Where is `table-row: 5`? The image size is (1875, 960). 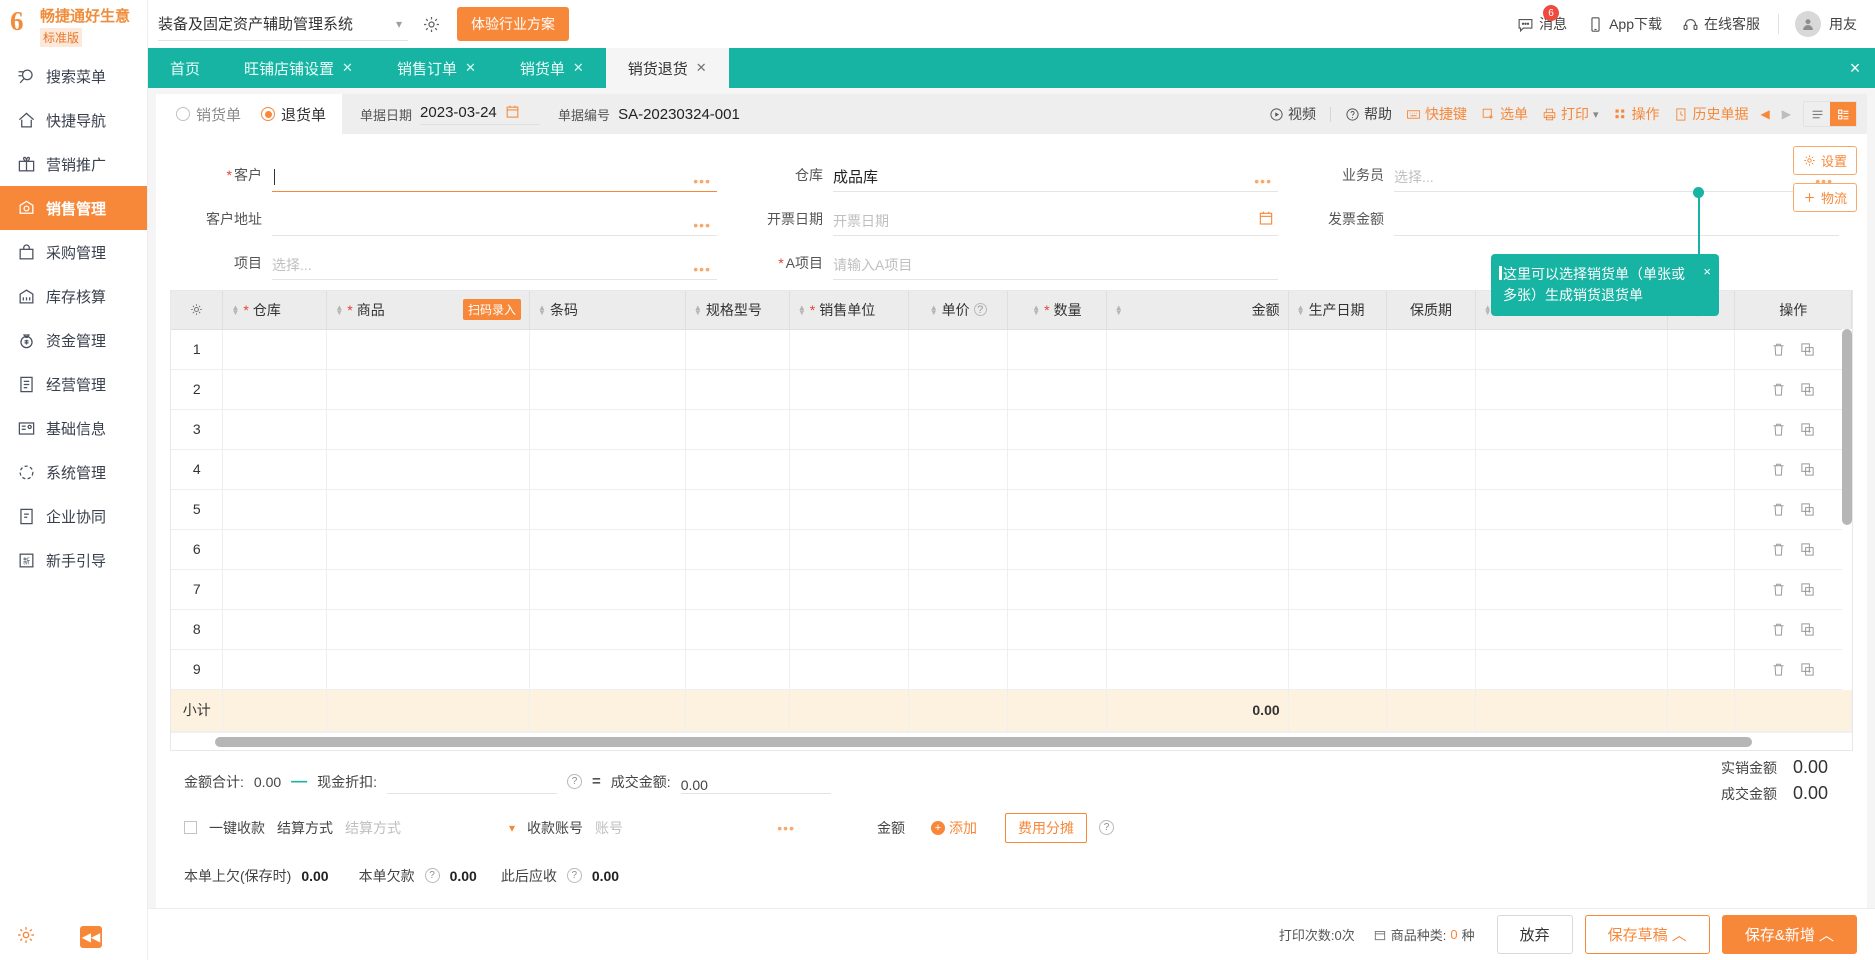 table-row: 5 is located at coordinates (1011, 509).